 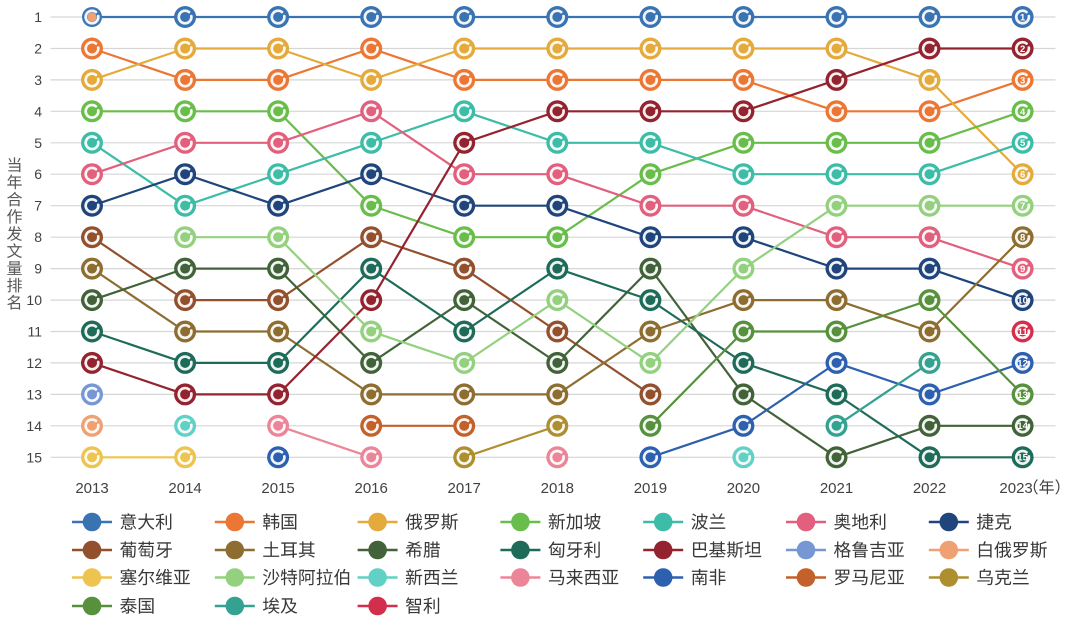 I want to click on svg-text: 2022, so click(x=929, y=488).